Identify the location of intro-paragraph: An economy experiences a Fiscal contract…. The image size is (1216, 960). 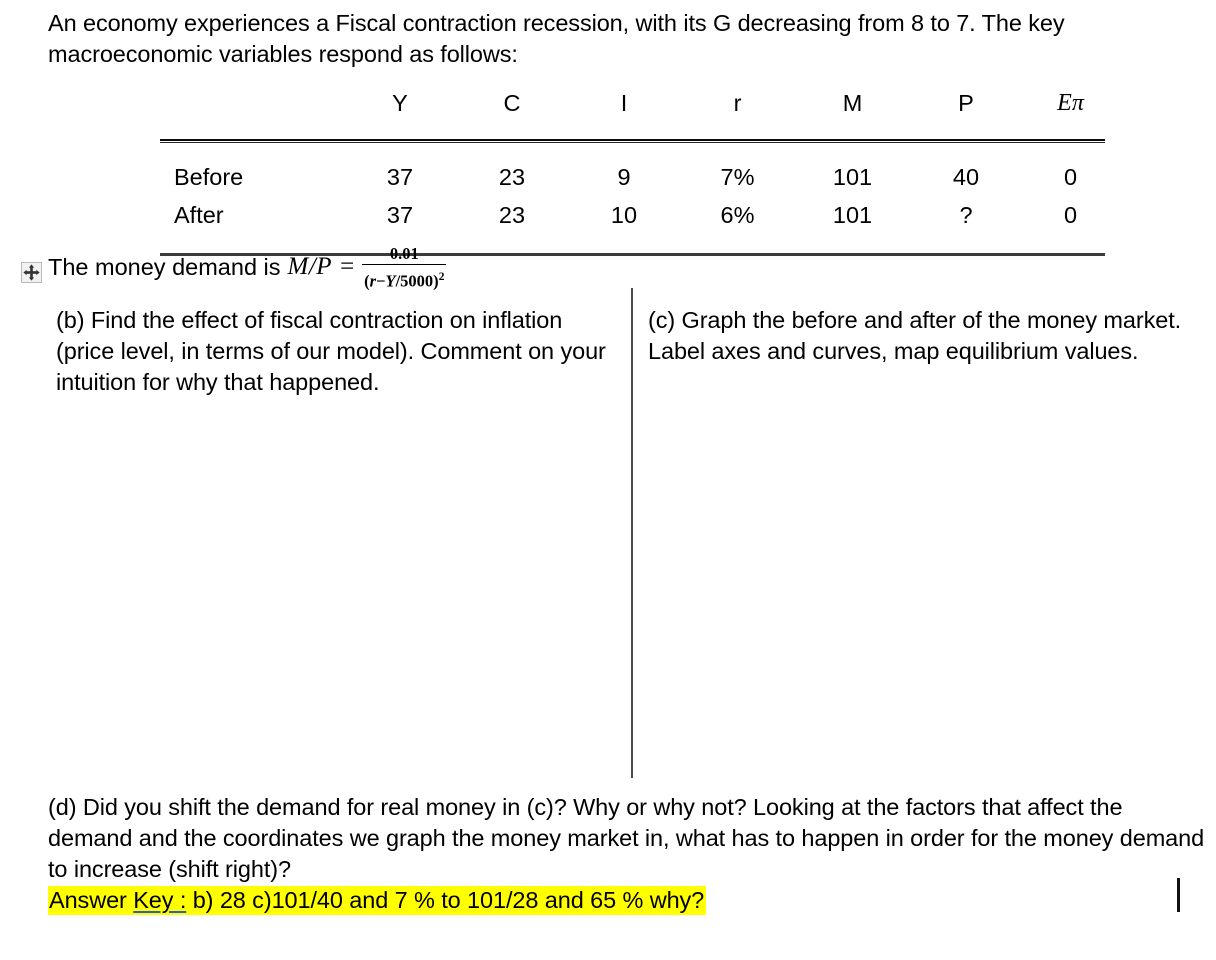
(556, 38).